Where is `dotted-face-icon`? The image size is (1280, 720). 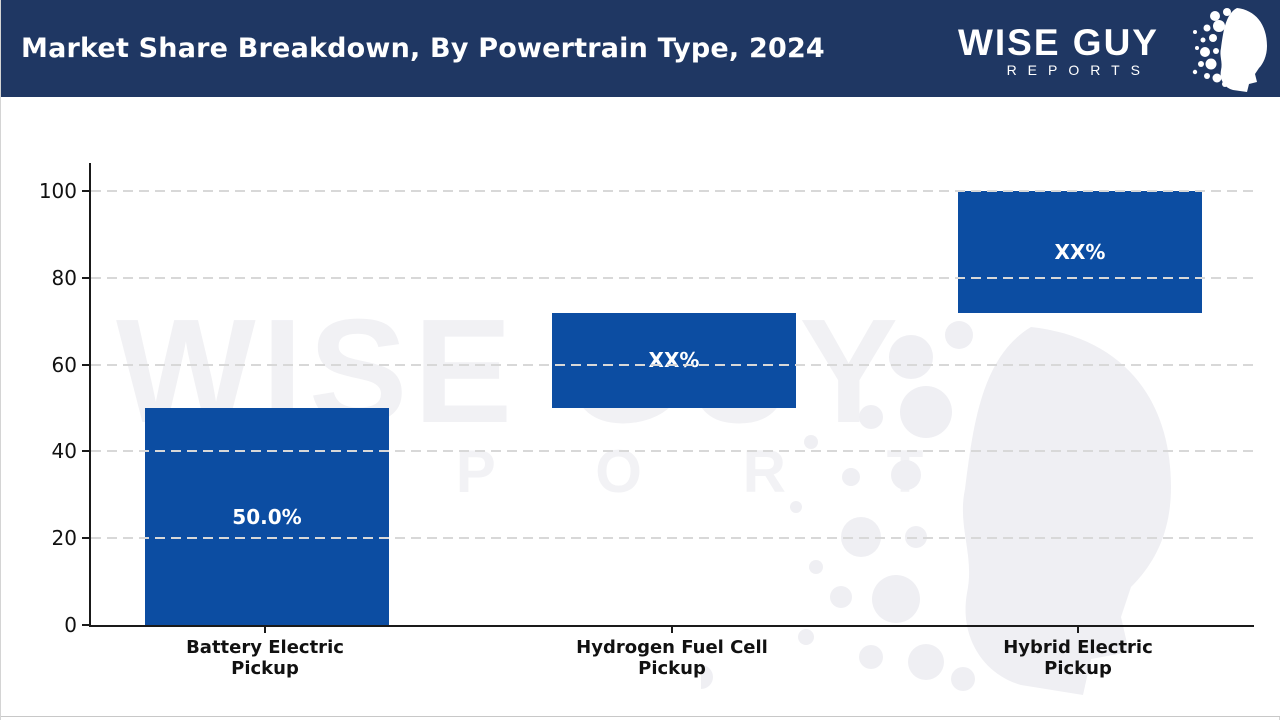 dotted-face-icon is located at coordinates (1229, 50).